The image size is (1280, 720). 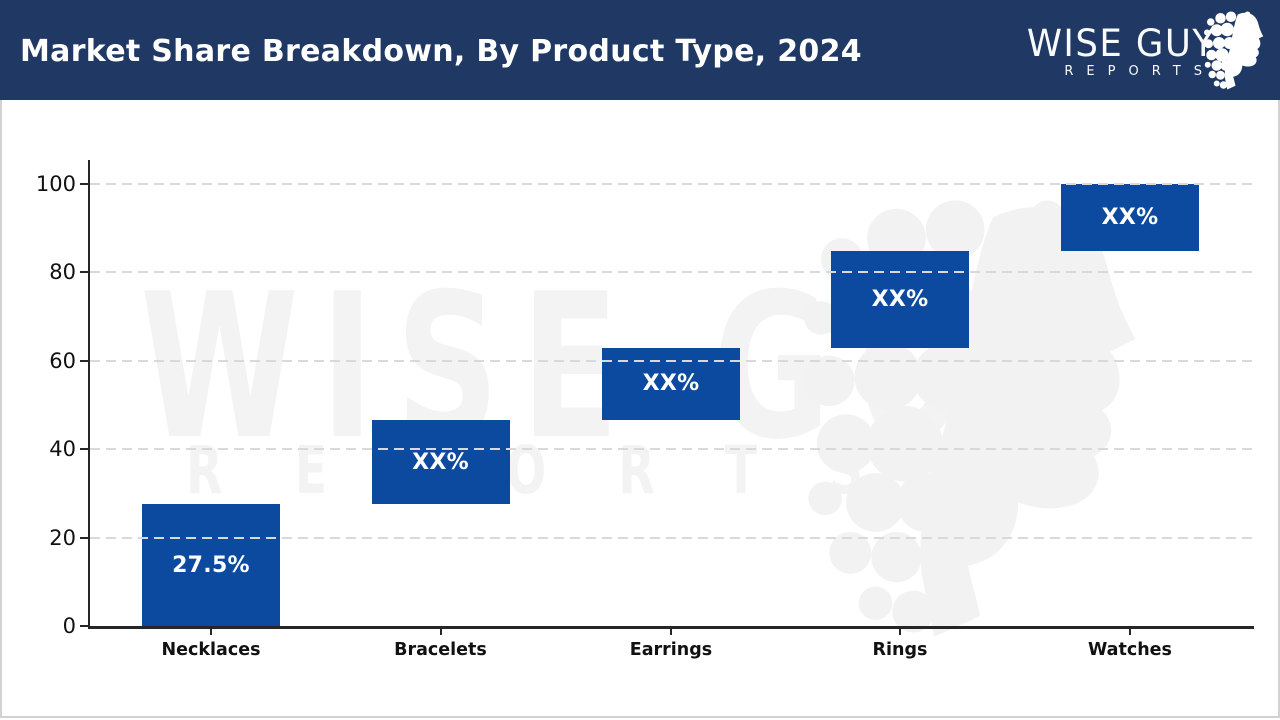 What do you see at coordinates (89, 394) in the screenshot?
I see `y-axis-line` at bounding box center [89, 394].